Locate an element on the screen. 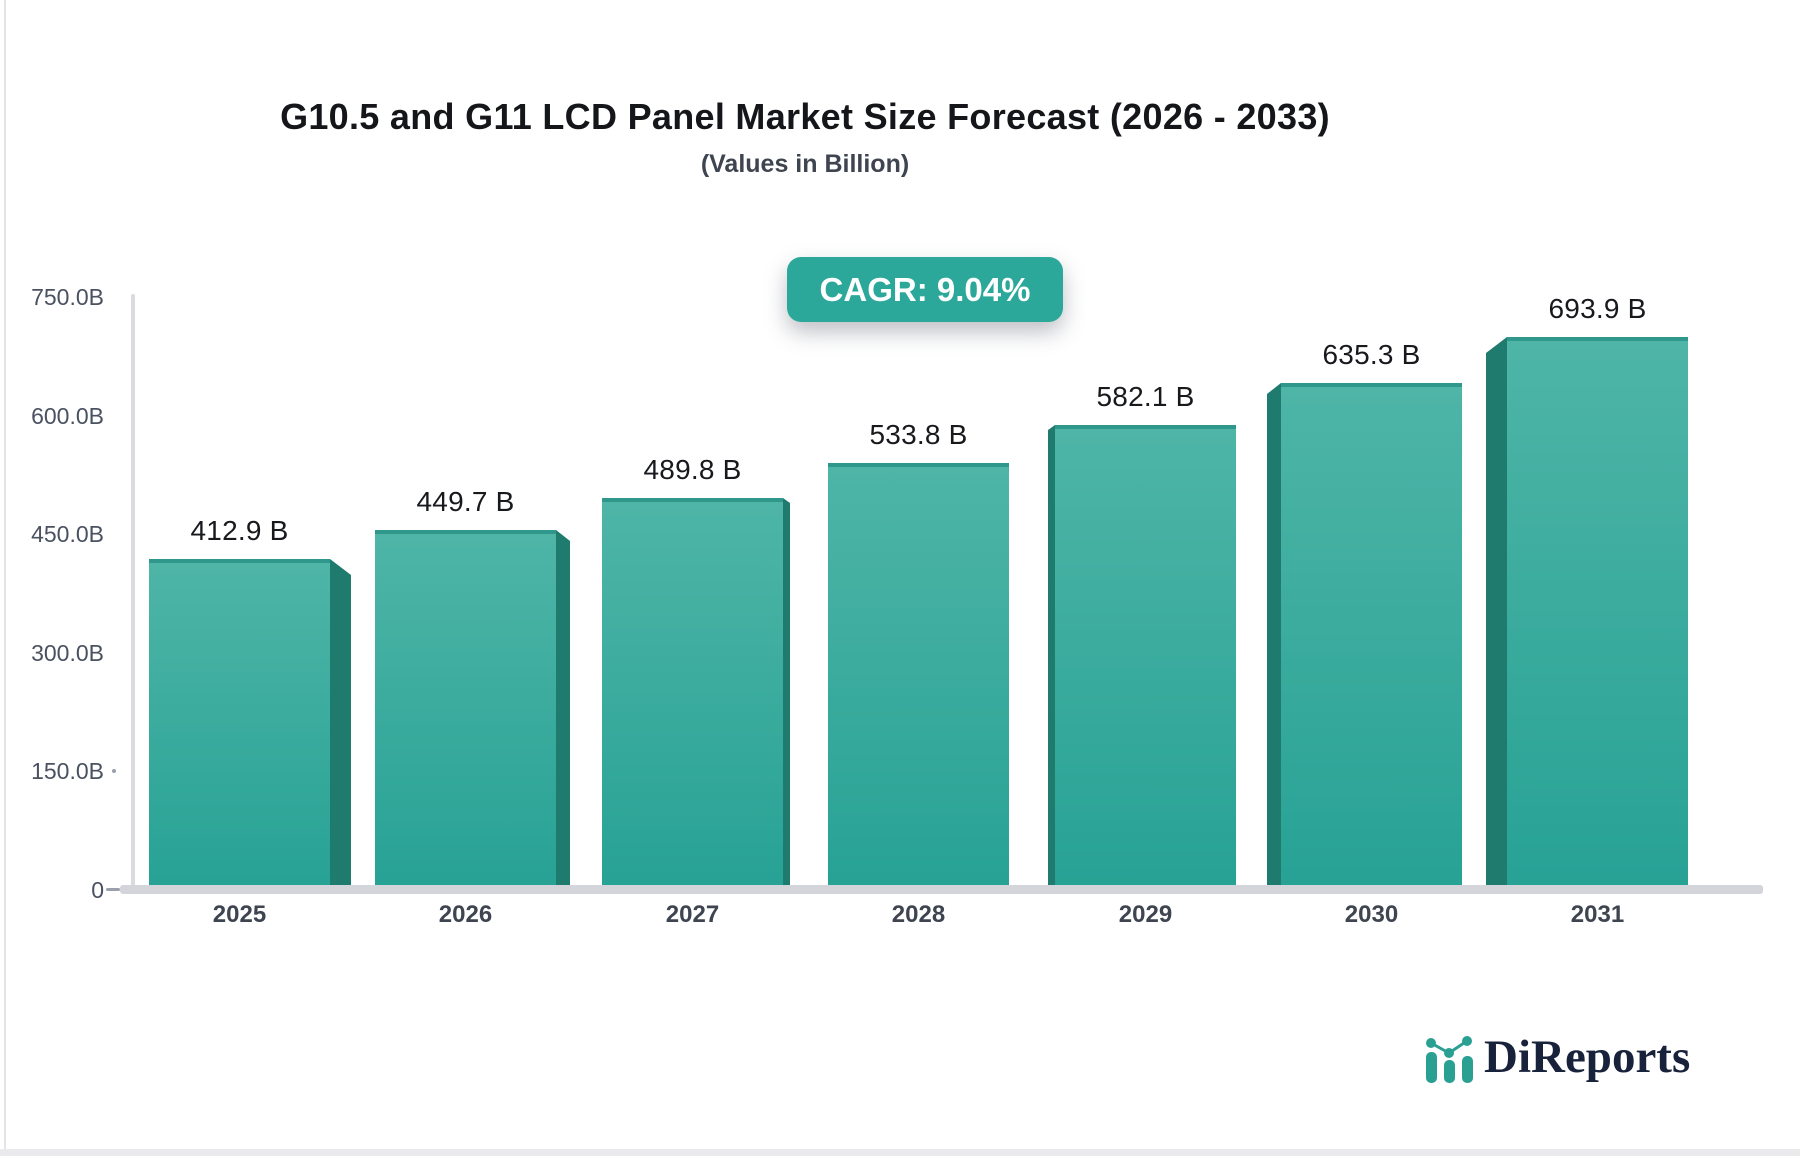  x-axis-label: 2030 is located at coordinates (1371, 914).